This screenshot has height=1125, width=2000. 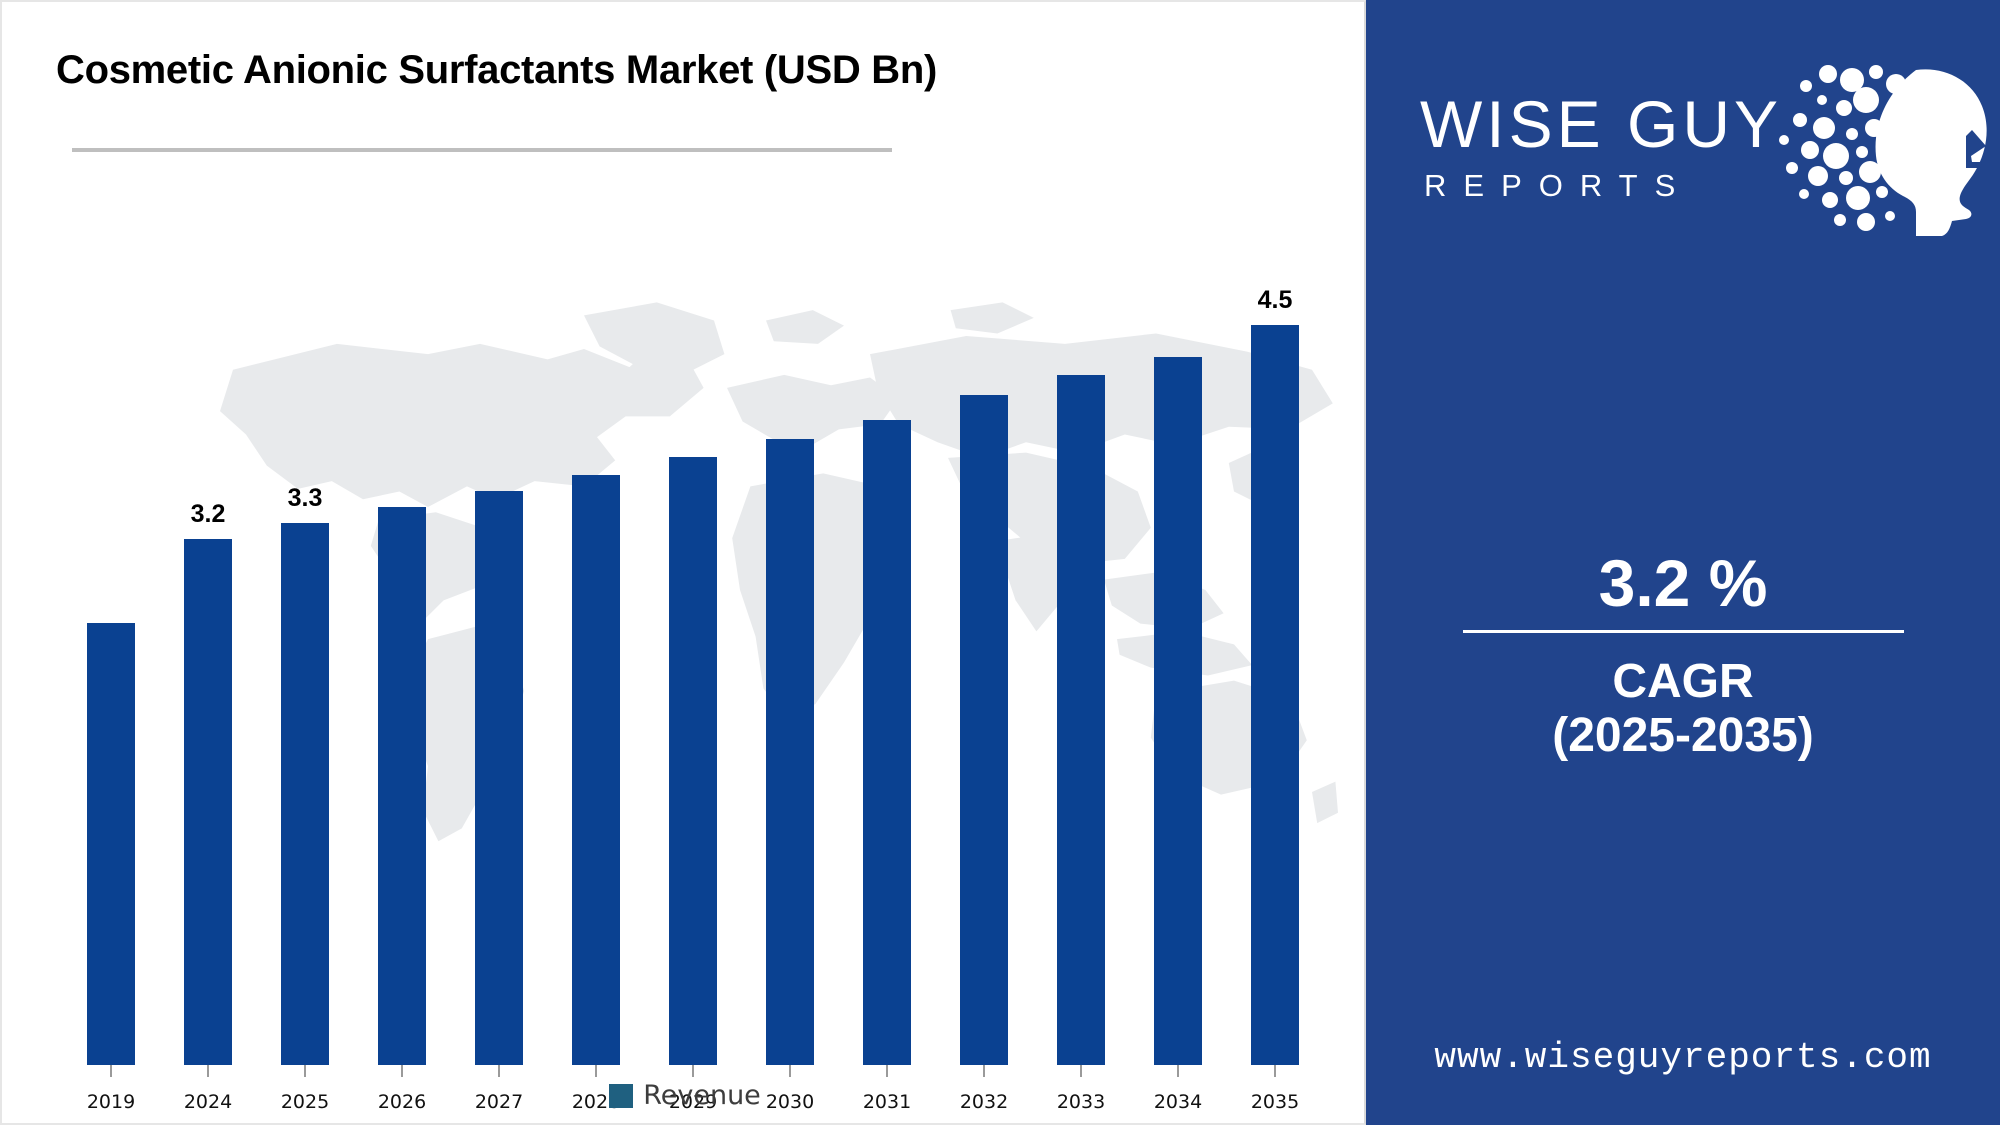 I want to click on legend-label-revenue: Revenue, so click(x=702, y=1095).